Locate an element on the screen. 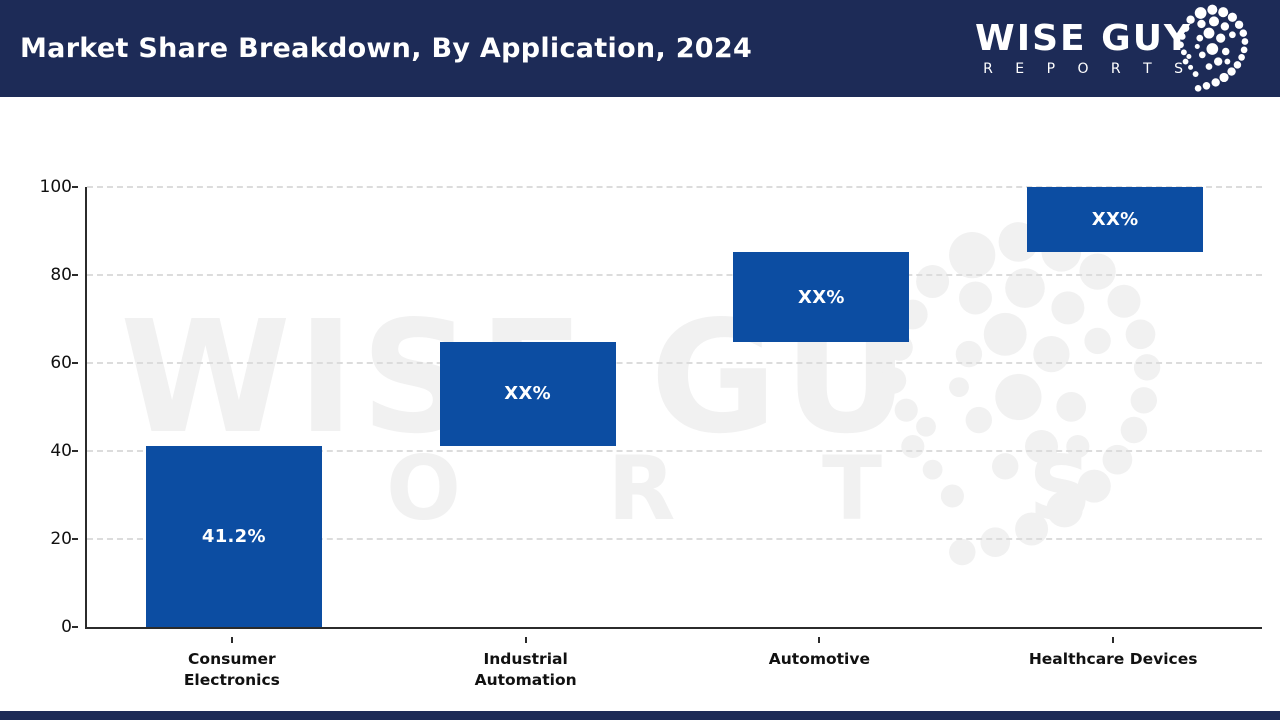 This screenshot has width=1280, height=720. y-tick-label: 40 is located at coordinates (61, 451).